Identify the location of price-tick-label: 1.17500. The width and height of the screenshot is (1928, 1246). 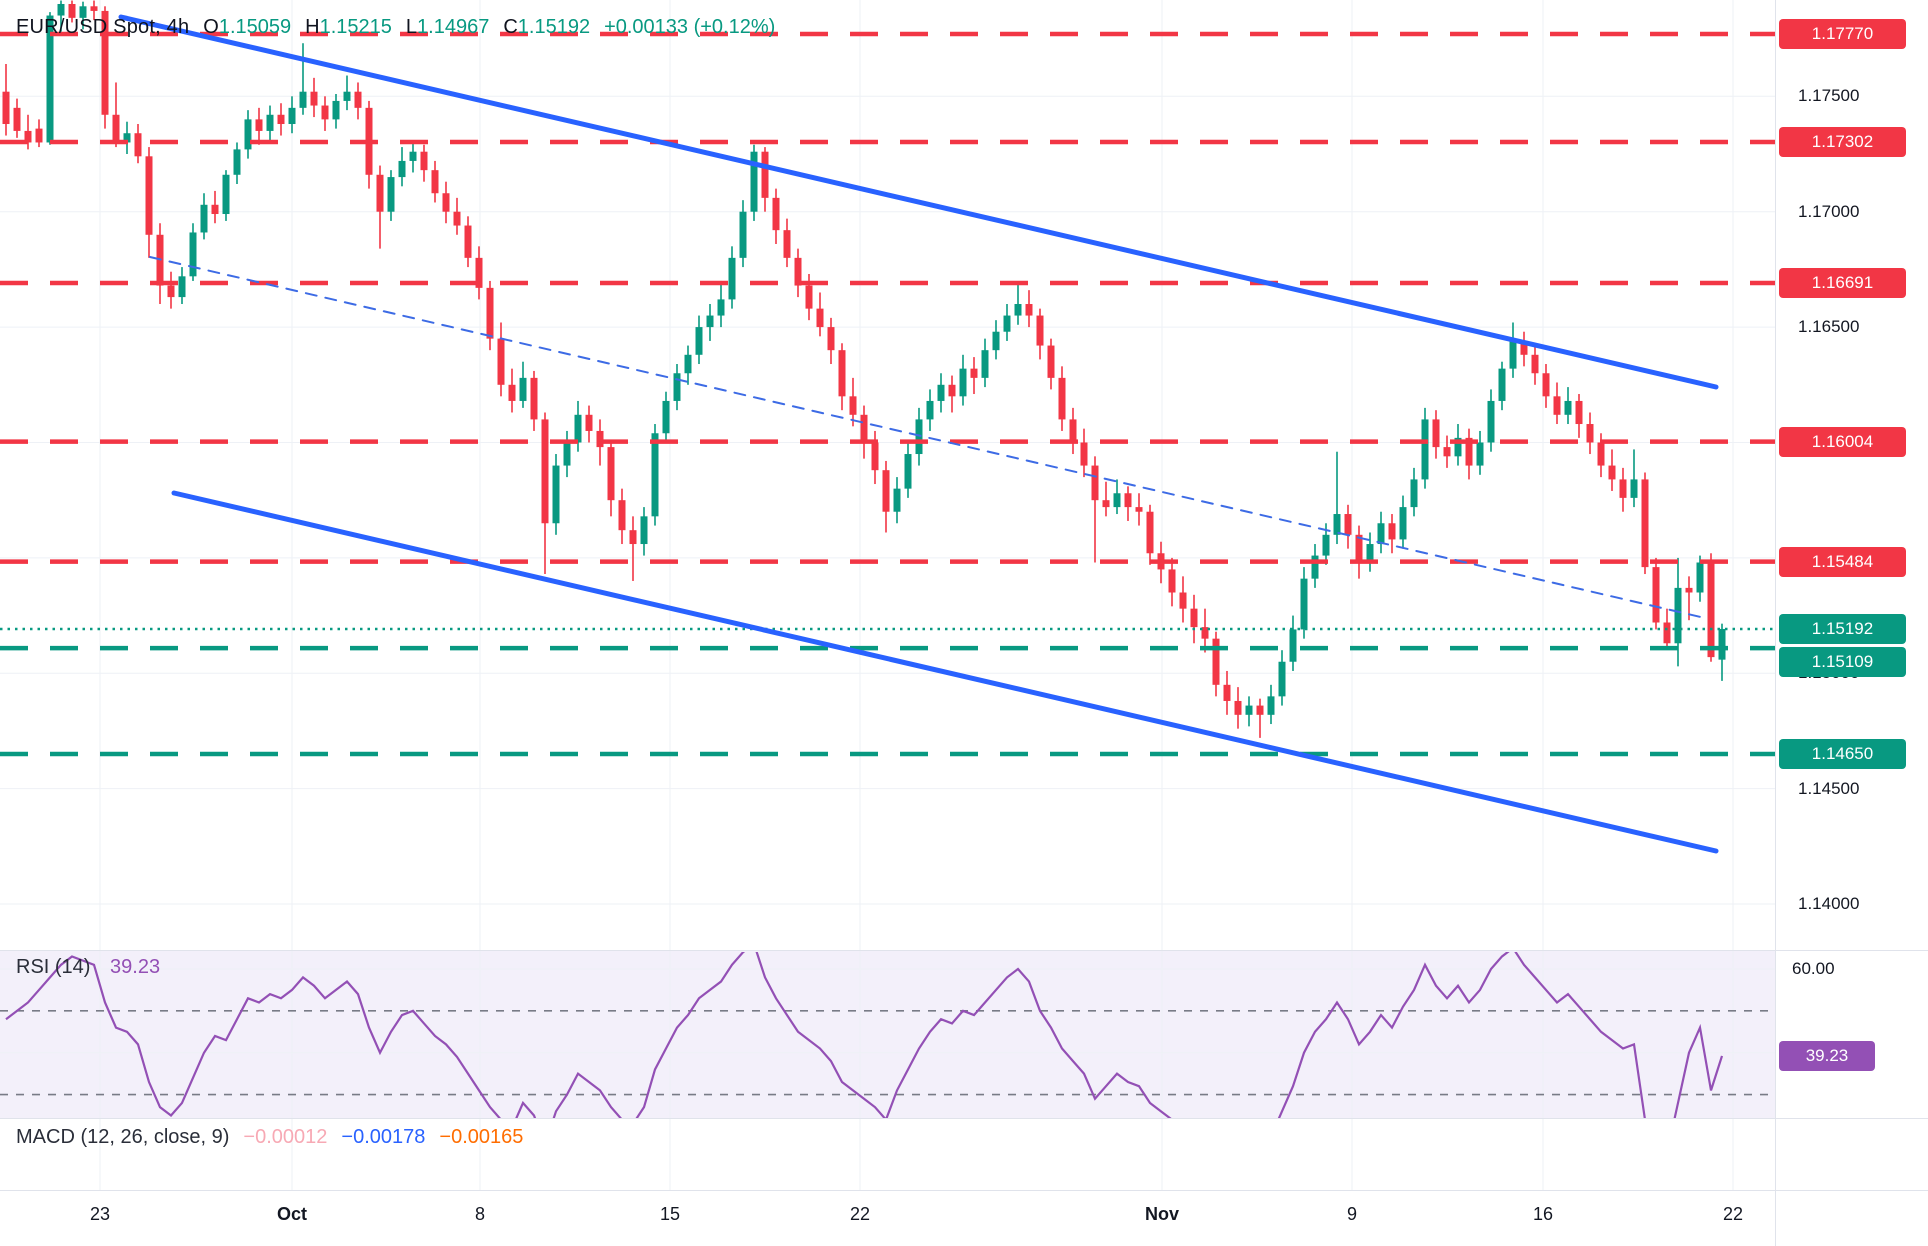
(1829, 96).